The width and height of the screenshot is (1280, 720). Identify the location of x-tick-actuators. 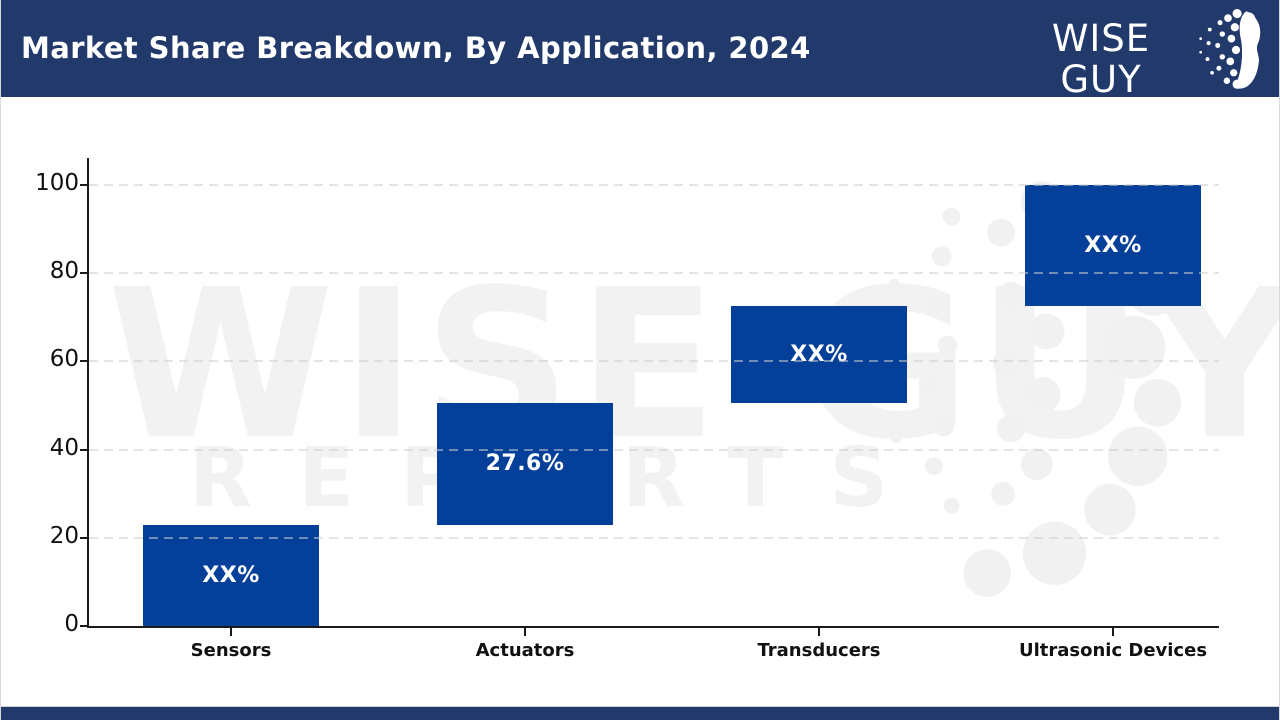
(525, 632).